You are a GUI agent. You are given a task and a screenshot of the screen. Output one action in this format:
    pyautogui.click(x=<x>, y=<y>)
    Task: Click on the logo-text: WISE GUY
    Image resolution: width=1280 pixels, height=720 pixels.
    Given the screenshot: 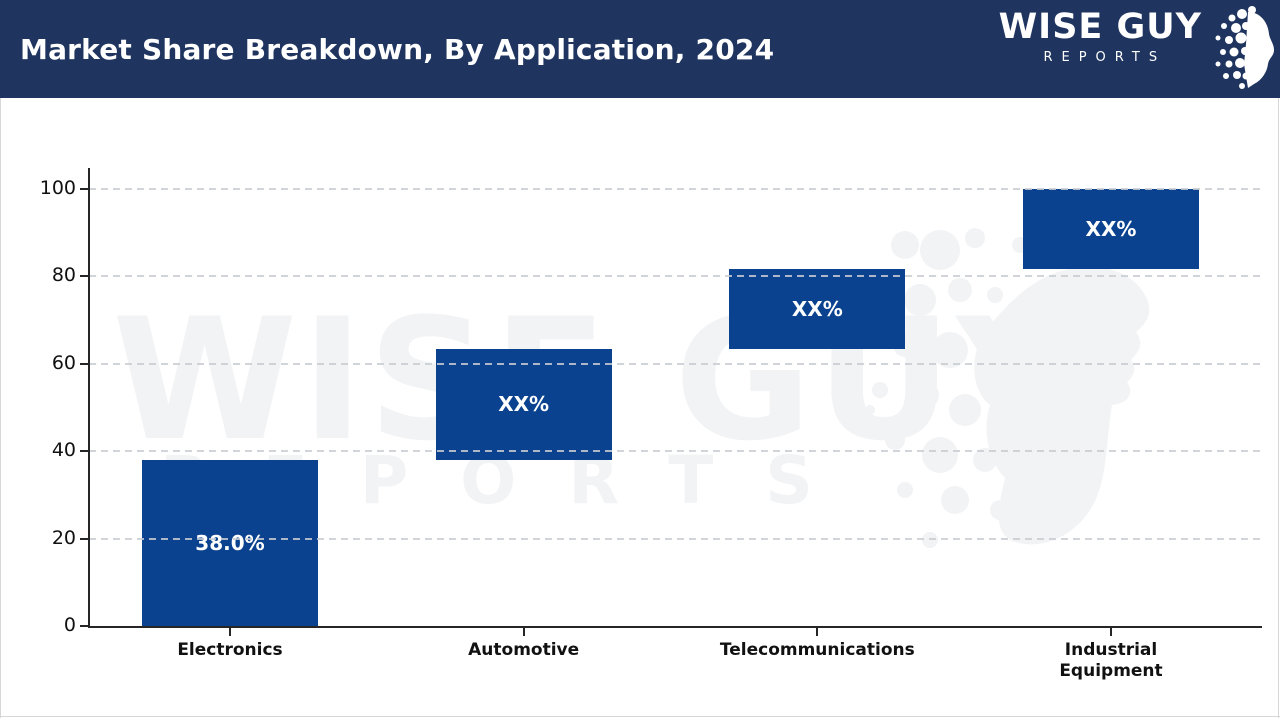 What is the action you would take?
    pyautogui.click(x=1100, y=27)
    